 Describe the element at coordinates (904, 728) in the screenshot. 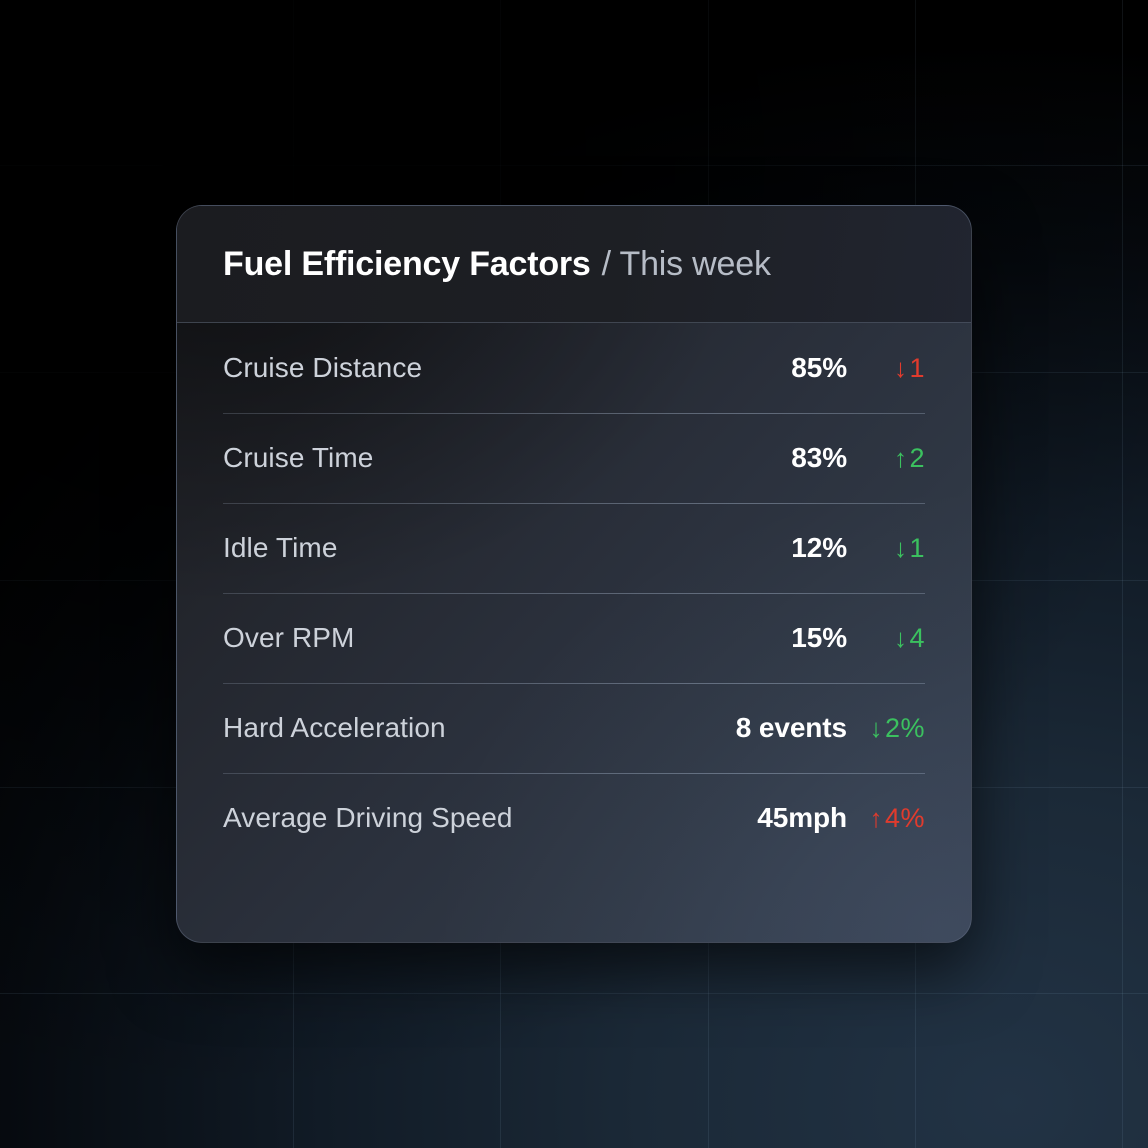

I see `metric-delta-value: 2%` at that location.